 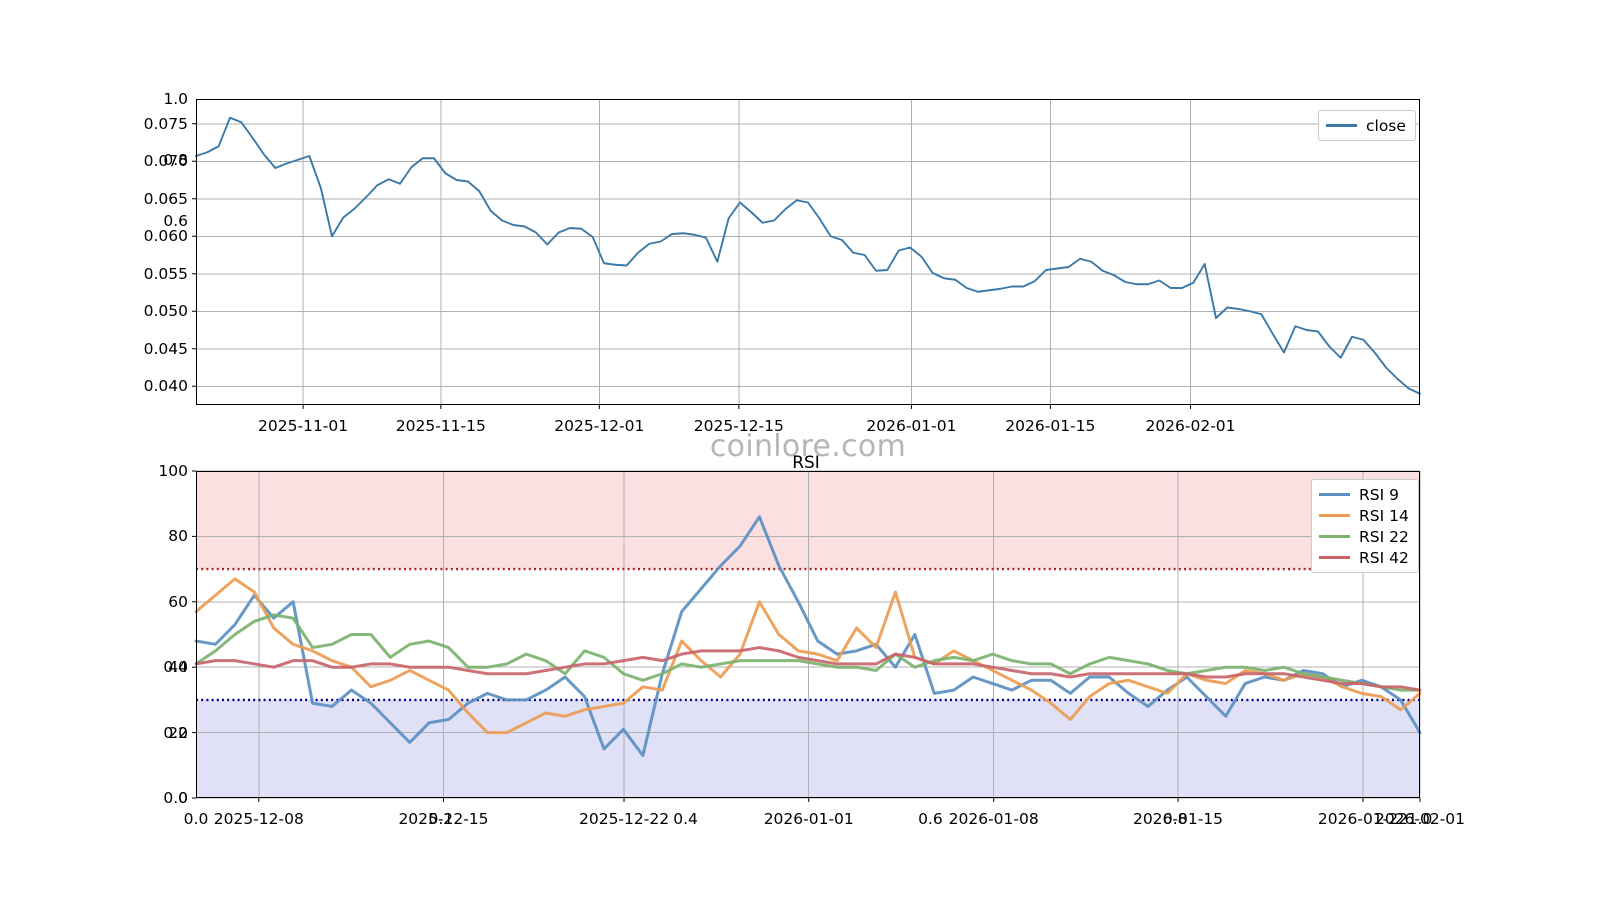 I want to click on legend-item-rsi-42: RSI 42, so click(x=1364, y=557).